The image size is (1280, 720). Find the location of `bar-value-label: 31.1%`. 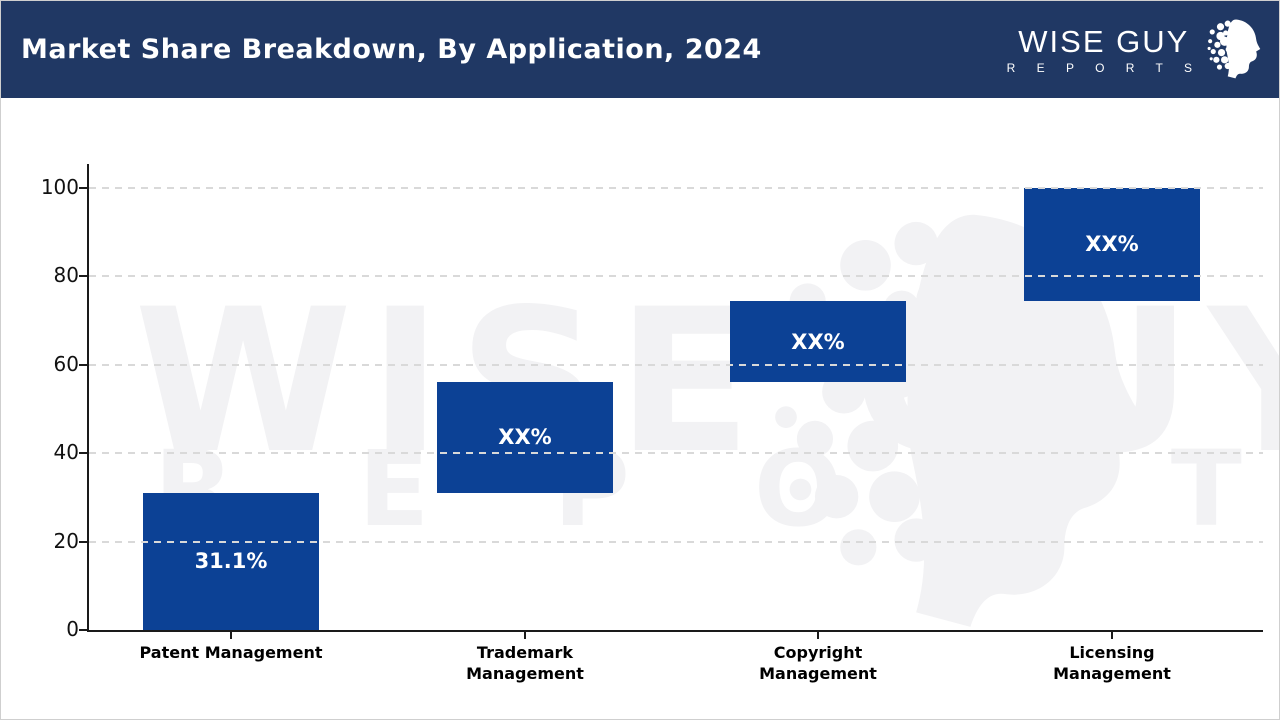

bar-value-label: 31.1% is located at coordinates (231, 561).